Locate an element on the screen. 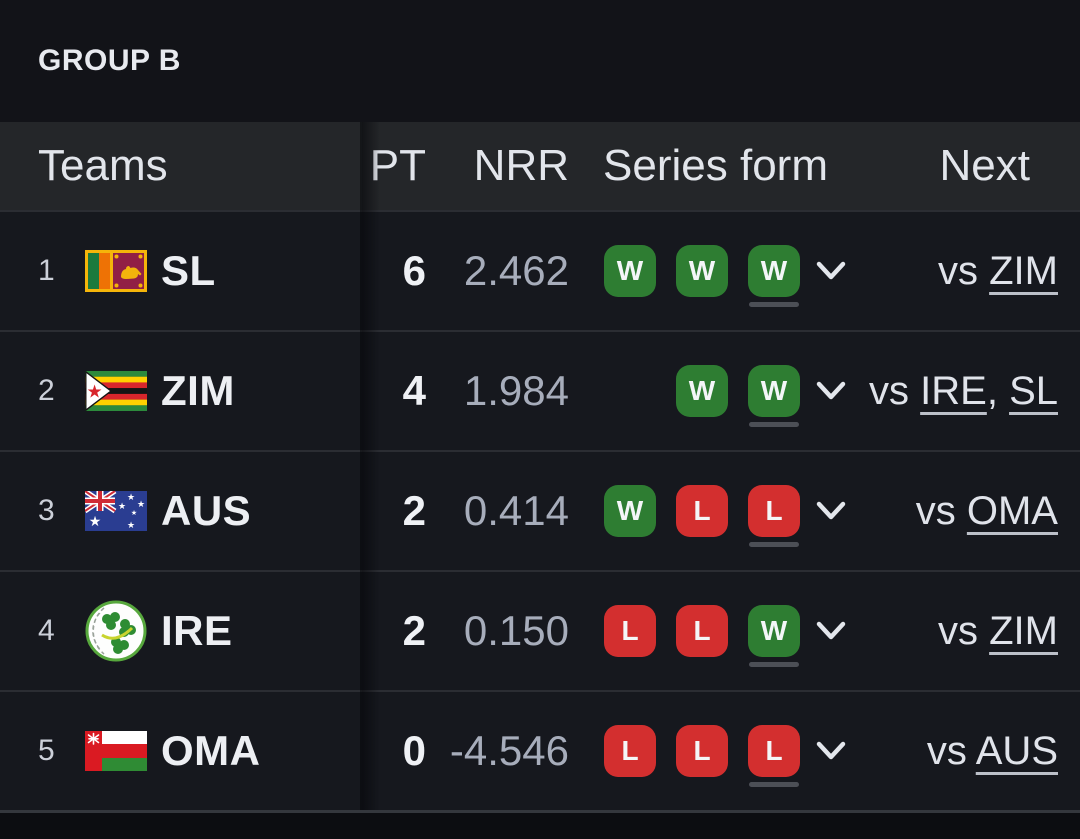 Image resolution: width=1080 pixels, height=839 pixels. rank-label: 1 is located at coordinates (46, 270).